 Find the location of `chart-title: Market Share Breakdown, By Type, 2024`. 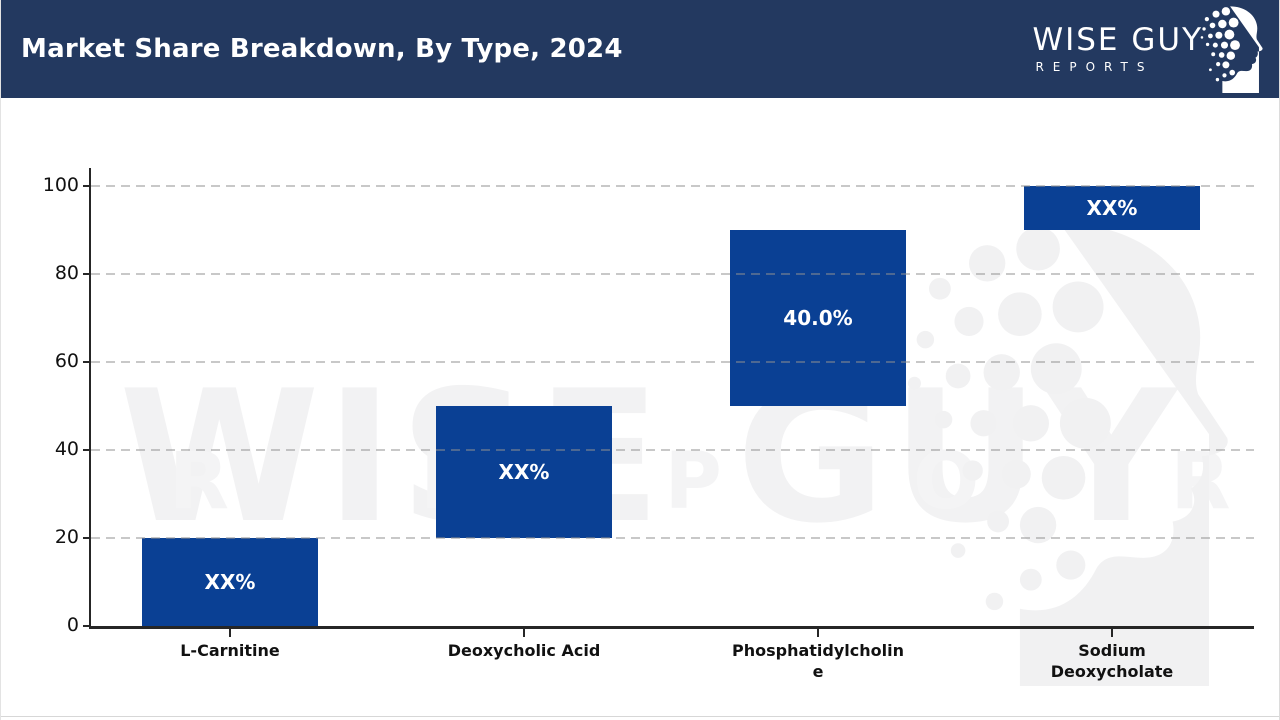

chart-title: Market Share Breakdown, By Type, 2024 is located at coordinates (322, 49).